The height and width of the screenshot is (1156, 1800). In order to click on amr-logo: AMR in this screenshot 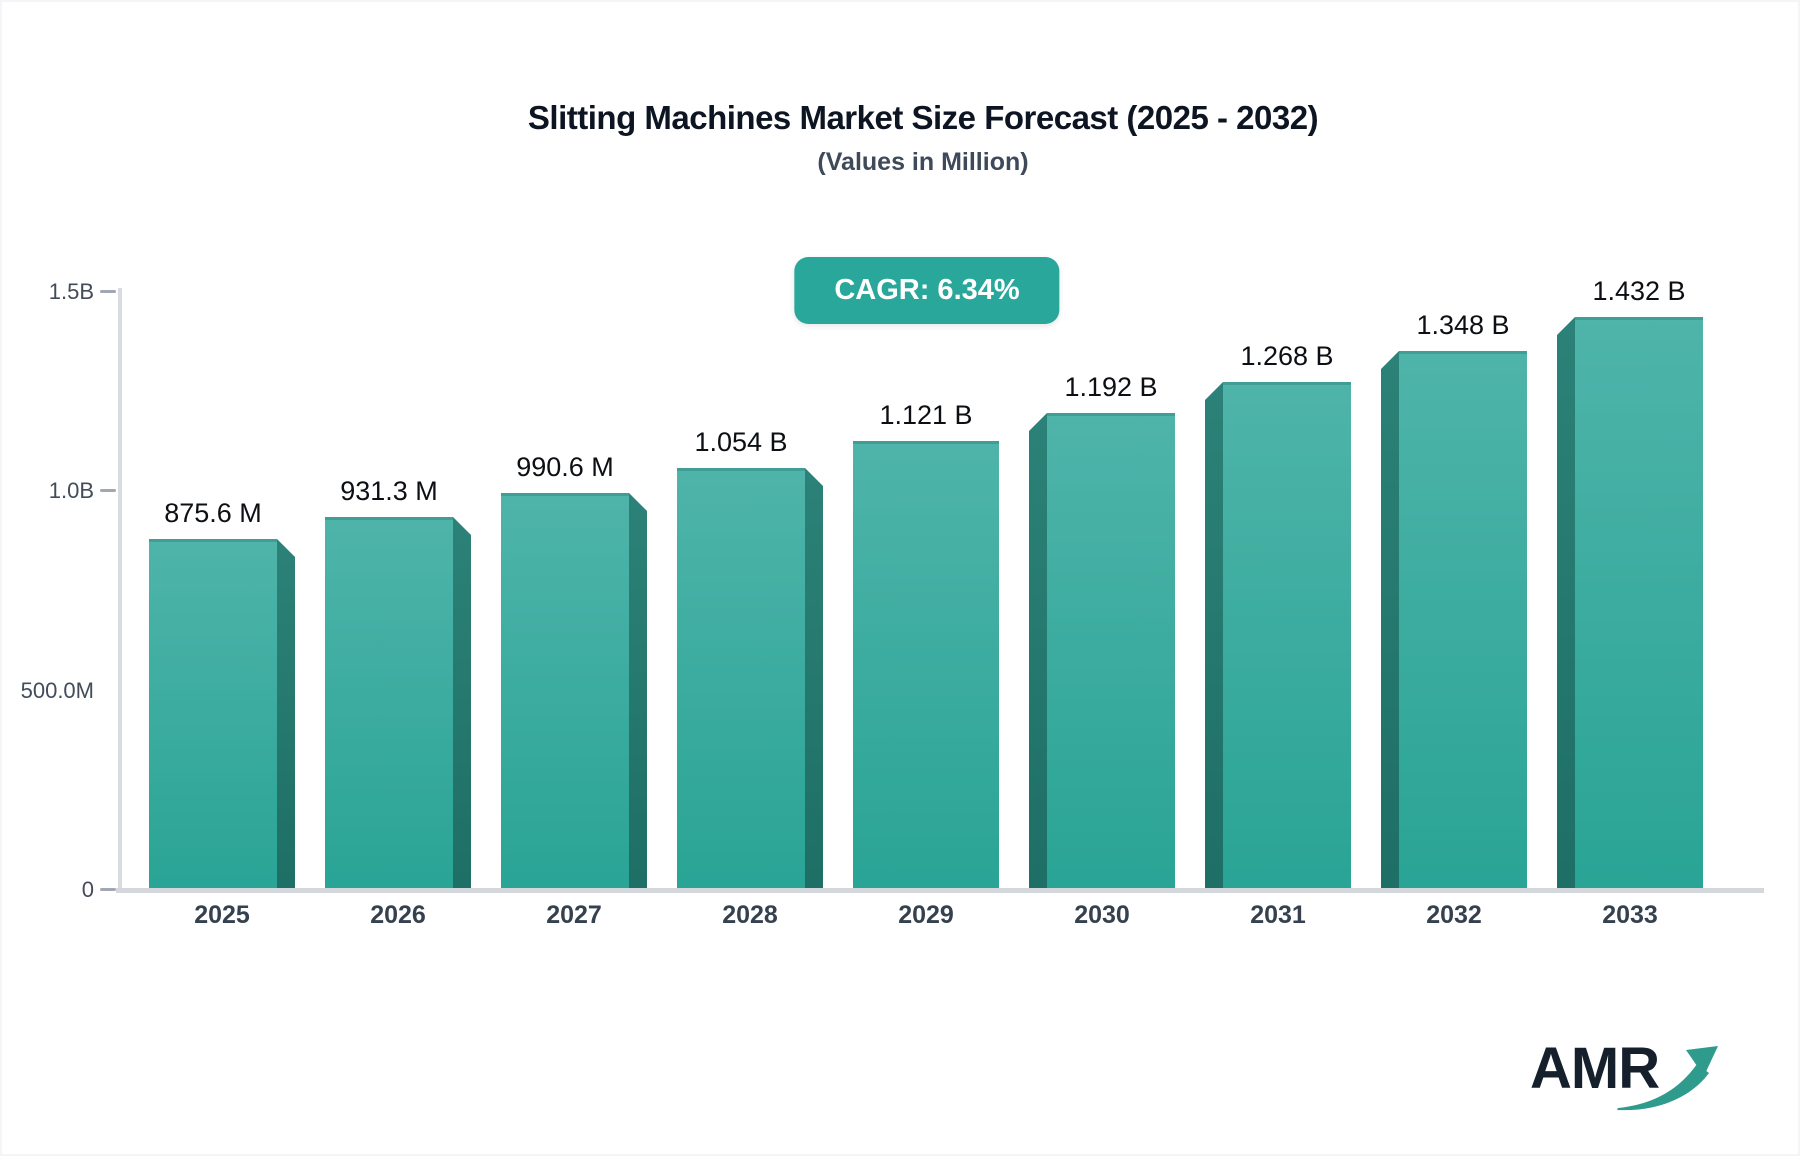, I will do `click(1635, 1077)`.